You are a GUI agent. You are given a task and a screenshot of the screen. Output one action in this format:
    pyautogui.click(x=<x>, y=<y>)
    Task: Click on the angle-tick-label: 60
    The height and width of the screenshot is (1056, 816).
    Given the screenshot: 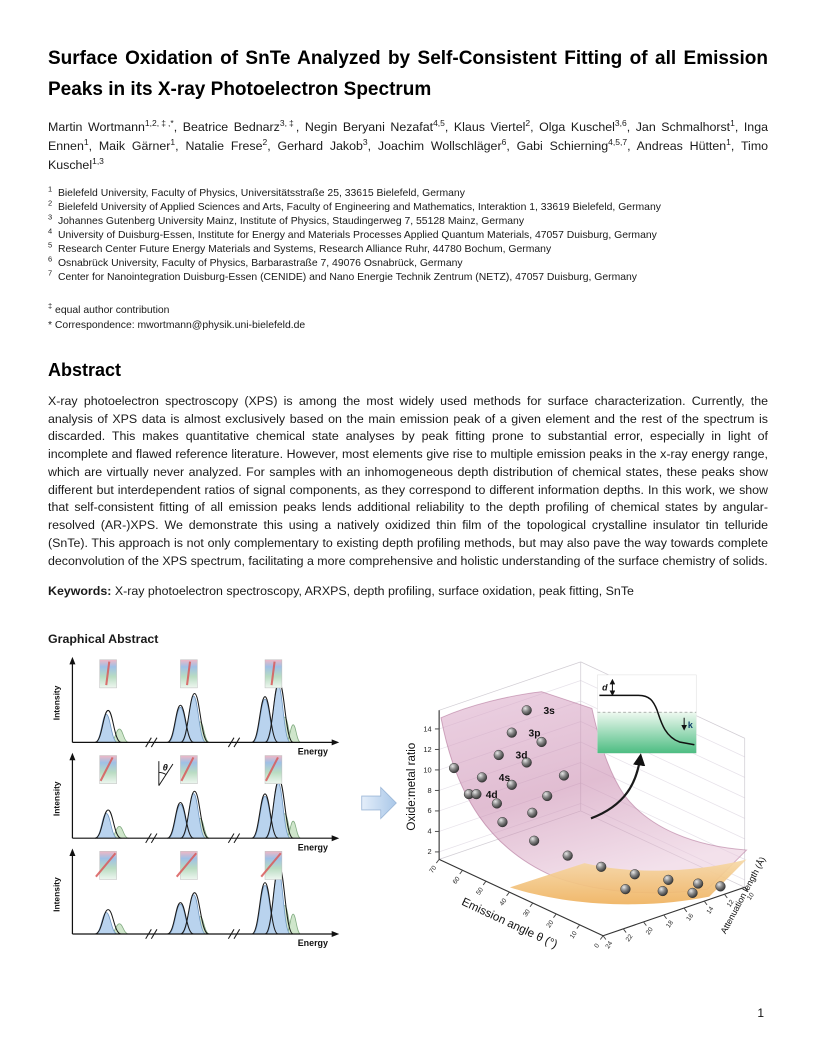 What is the action you would take?
    pyautogui.click(x=457, y=880)
    